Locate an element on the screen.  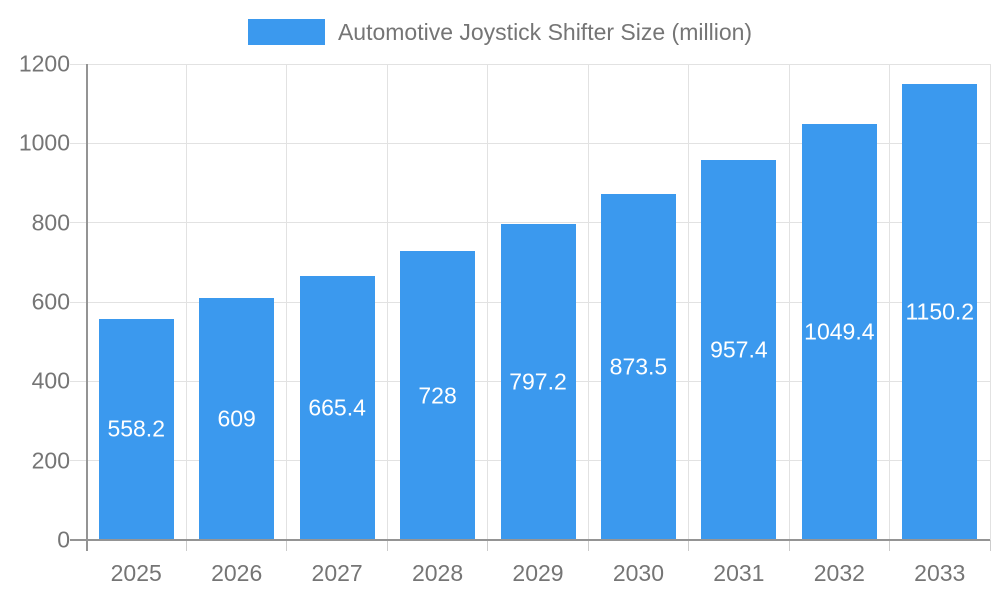
y-axis-tick-label: 0 is located at coordinates (63, 539).